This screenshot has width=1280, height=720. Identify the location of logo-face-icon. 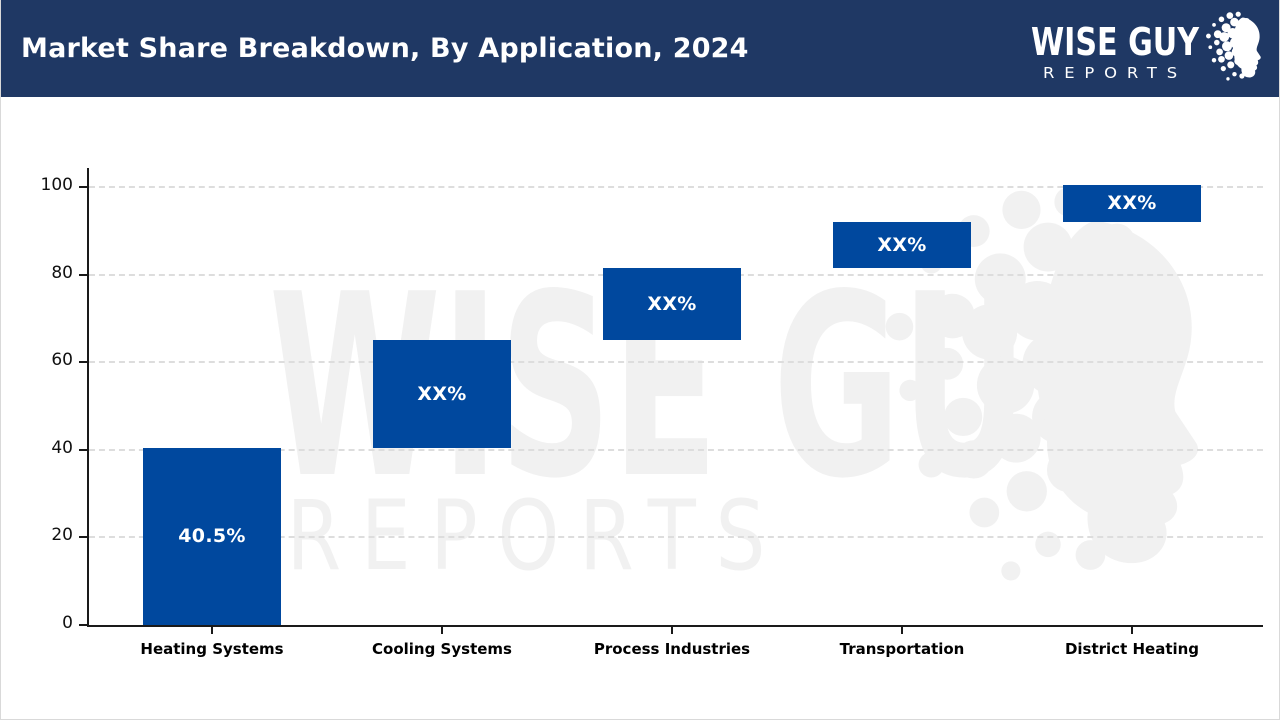
(1233, 45).